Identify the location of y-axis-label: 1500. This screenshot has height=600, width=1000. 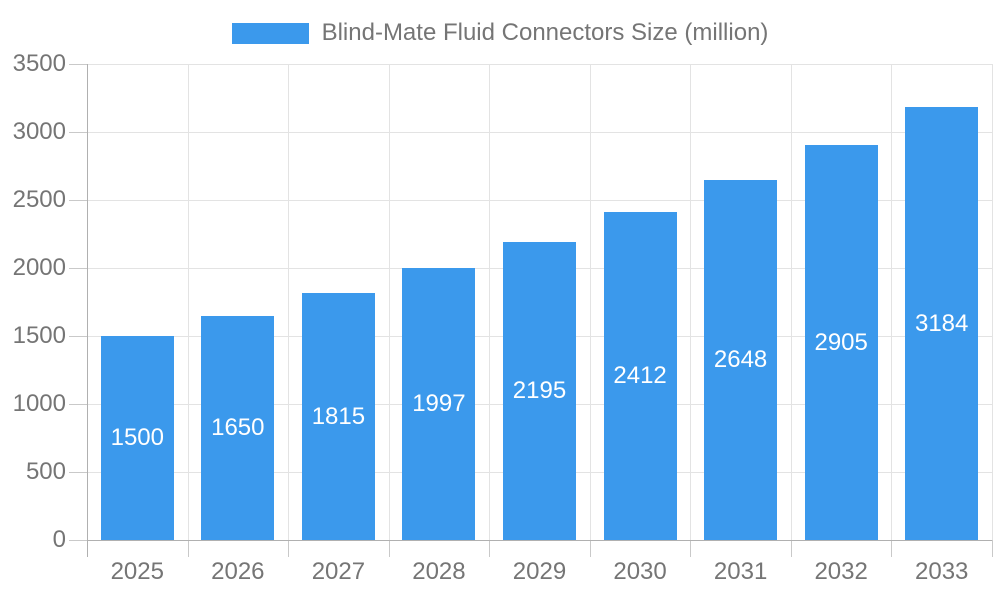
(39, 335).